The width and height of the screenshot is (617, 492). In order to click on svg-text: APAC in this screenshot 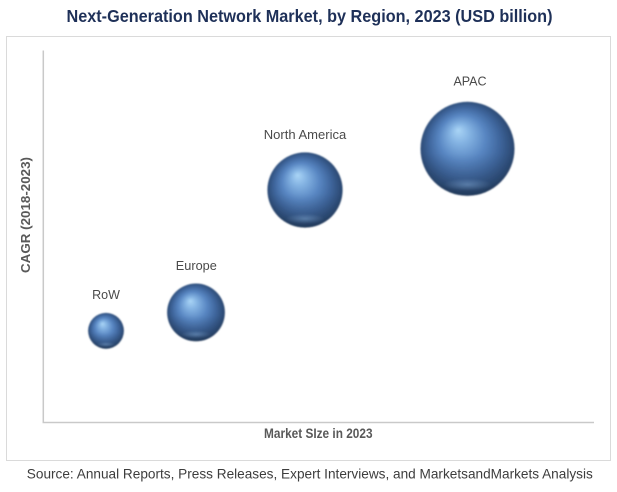, I will do `click(469, 82)`.